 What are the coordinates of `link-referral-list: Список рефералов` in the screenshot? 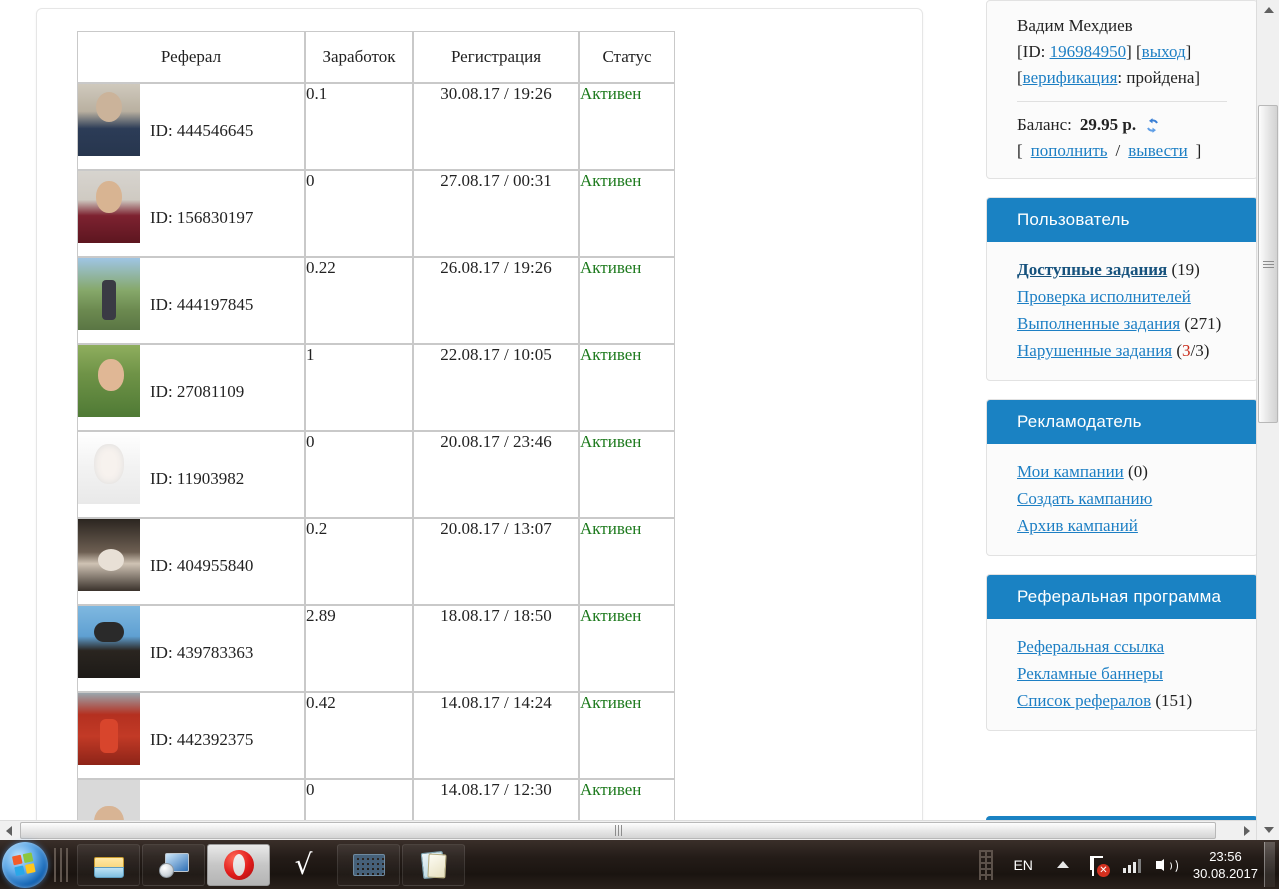 It's located at (1084, 700).